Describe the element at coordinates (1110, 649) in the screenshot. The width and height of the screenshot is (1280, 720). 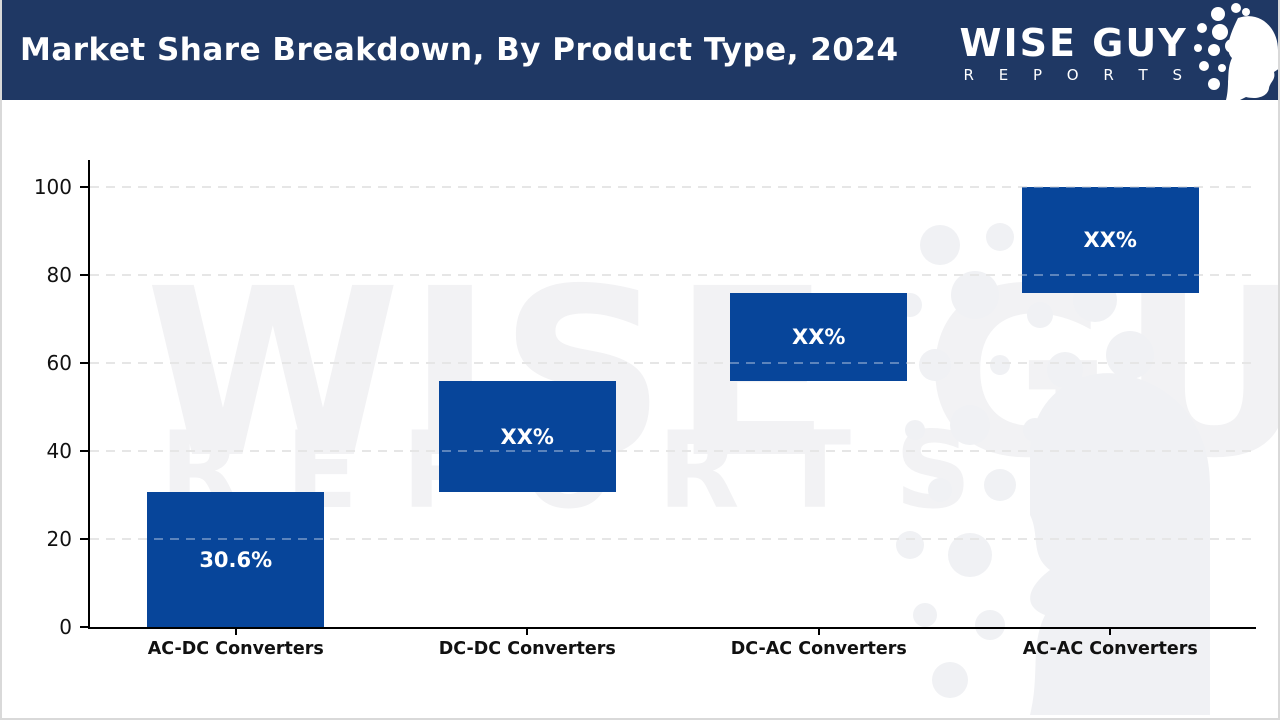
I see `x-category-label: AC-AC Converters` at that location.